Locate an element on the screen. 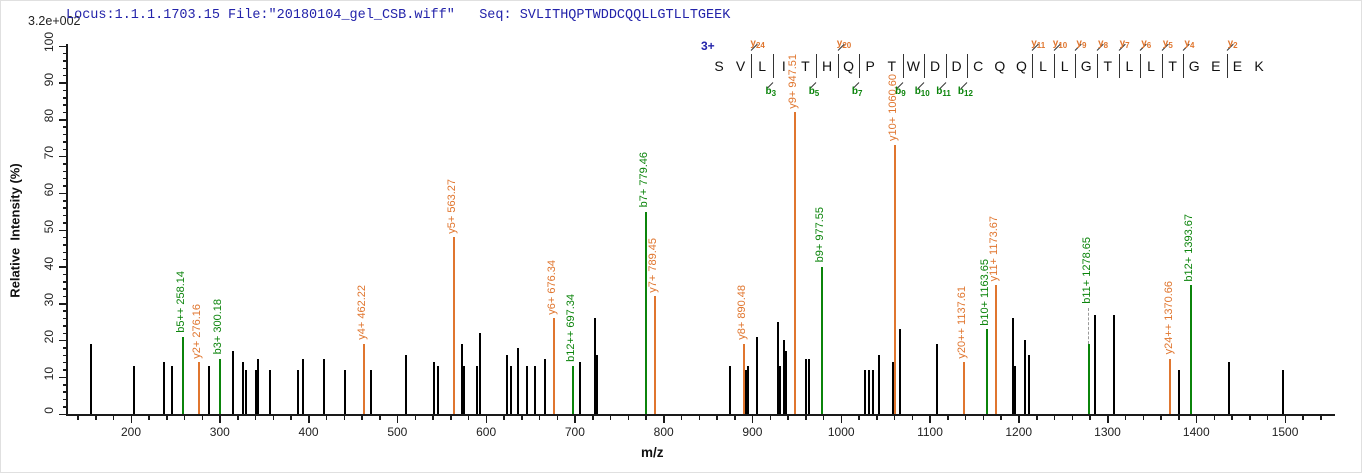 This screenshot has width=1362, height=473. x-tick-label: 400 is located at coordinates (308, 432).